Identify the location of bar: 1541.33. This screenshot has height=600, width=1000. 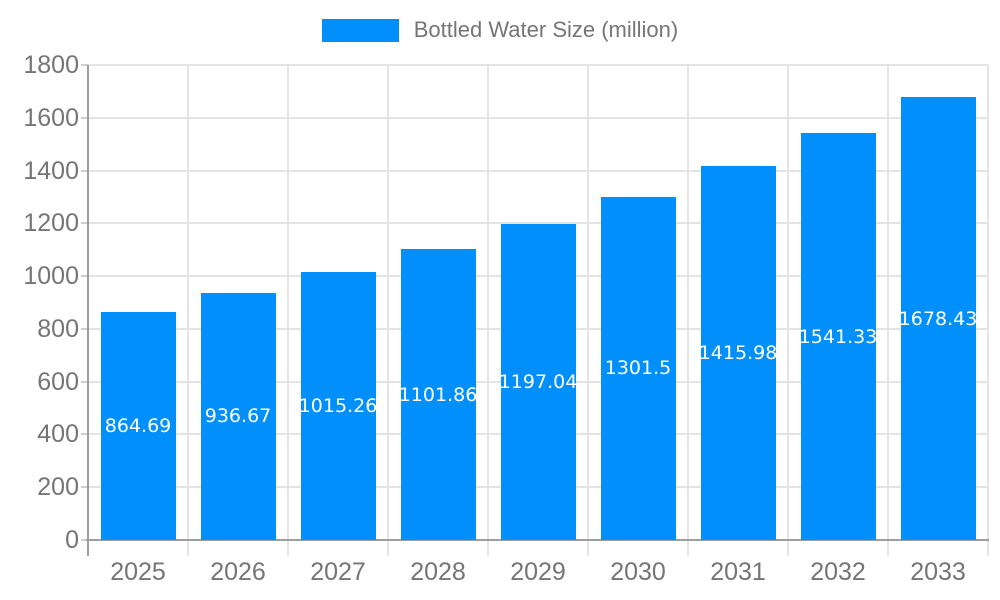
(838, 336).